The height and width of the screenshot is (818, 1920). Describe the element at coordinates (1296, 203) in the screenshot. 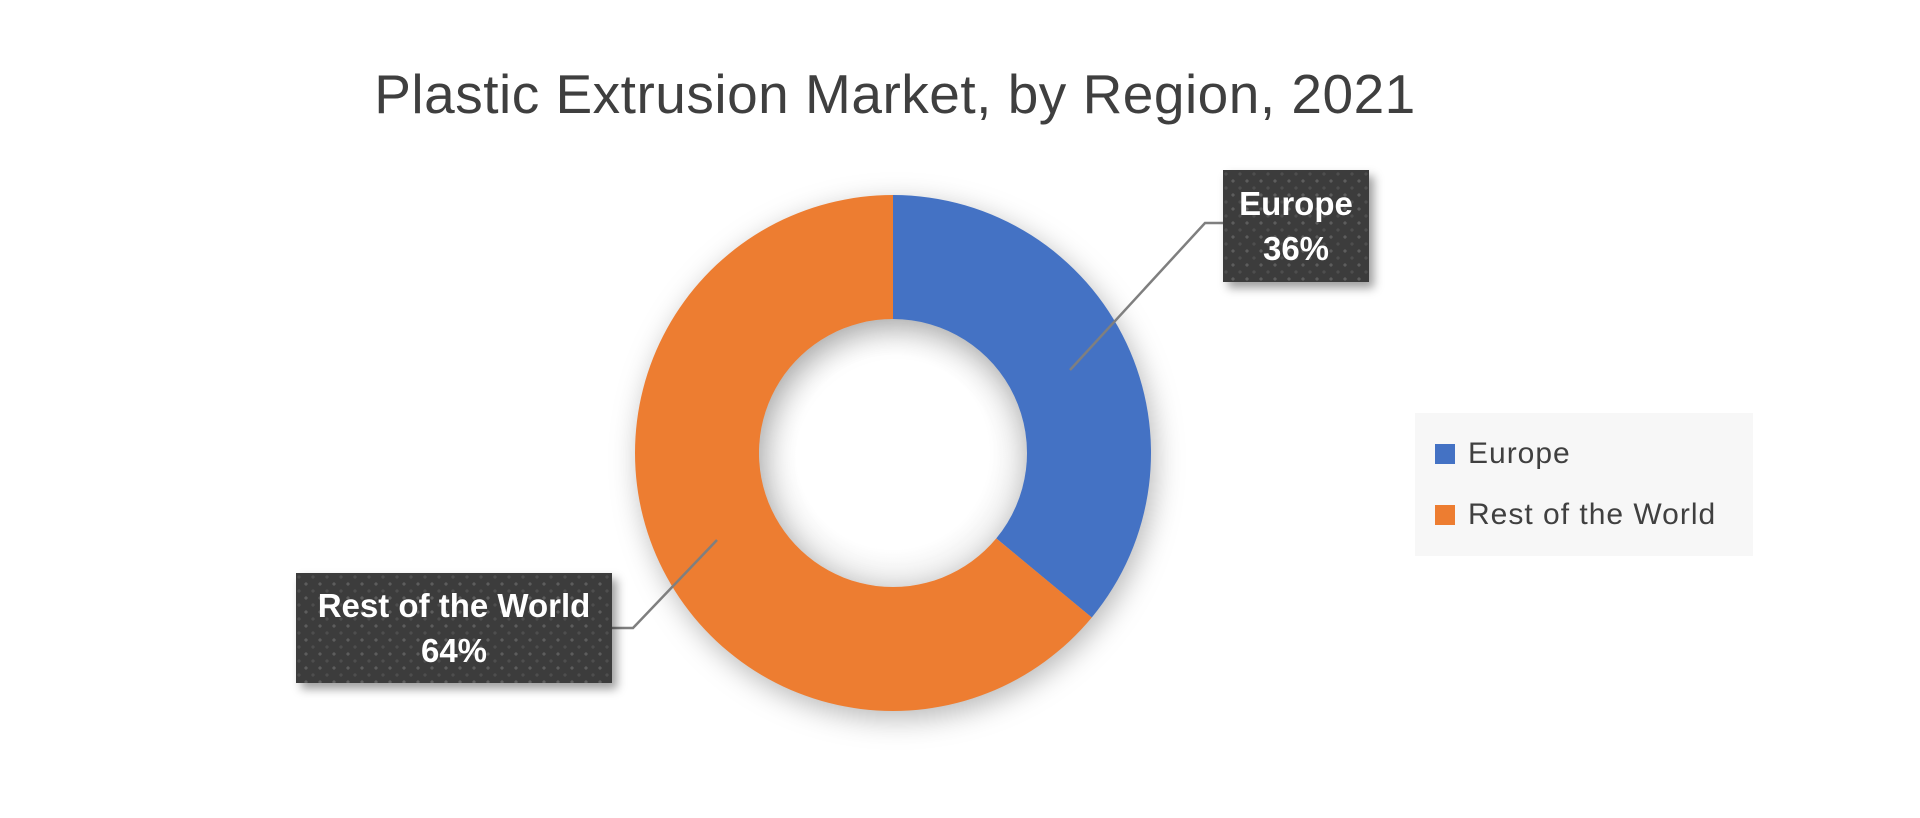

I see `callout-europe-label: Europe` at that location.